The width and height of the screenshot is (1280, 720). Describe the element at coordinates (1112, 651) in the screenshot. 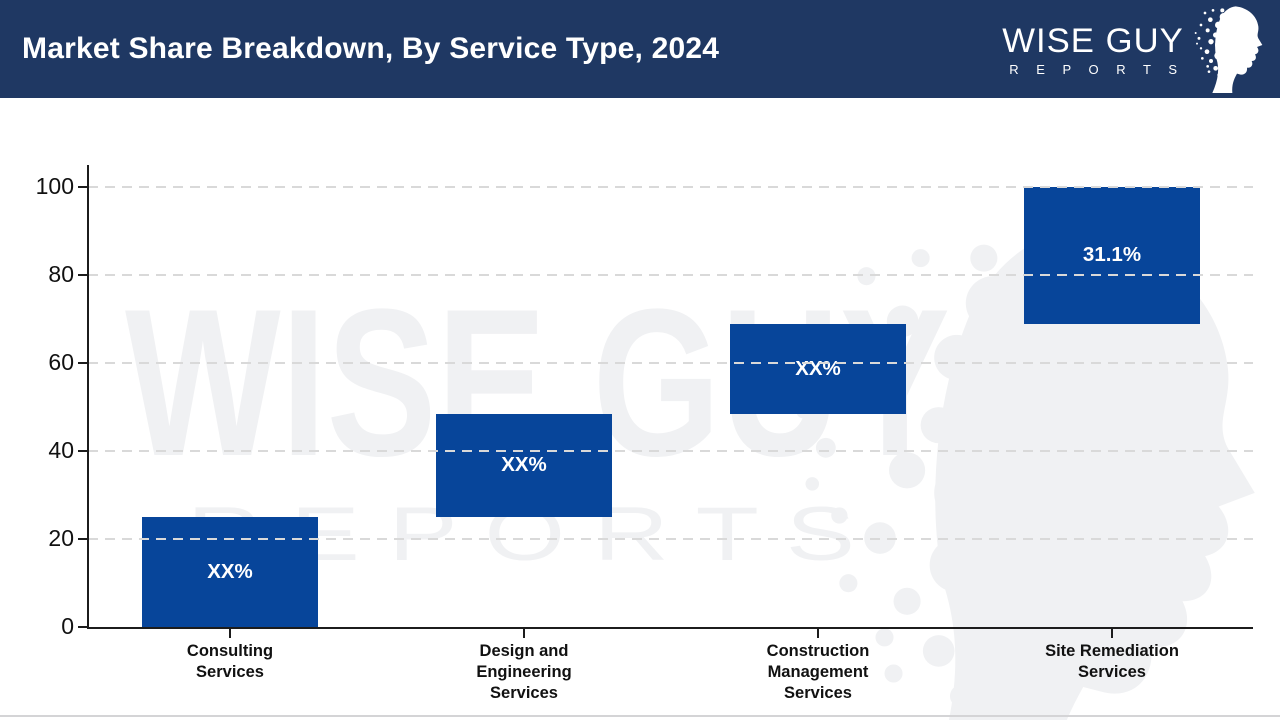

I see `category-label-line: Site Remediation` at that location.